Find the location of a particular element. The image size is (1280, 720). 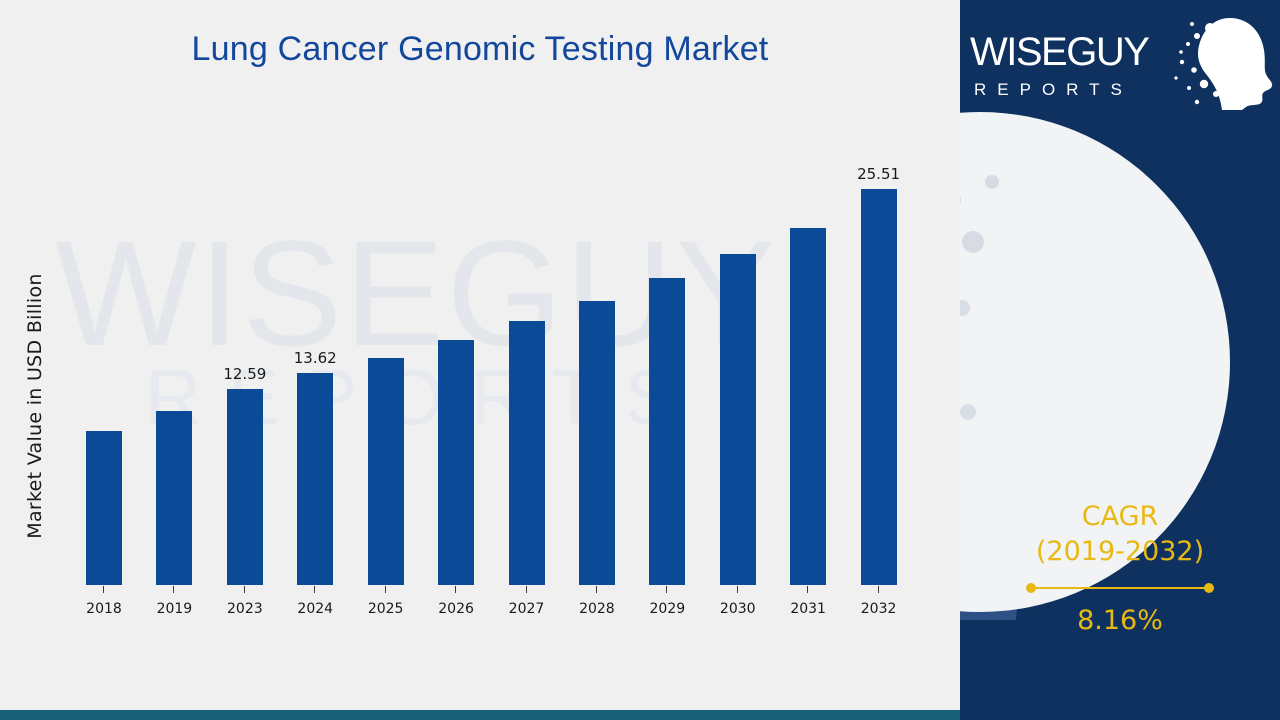

bar-2018 is located at coordinates (104, 508).